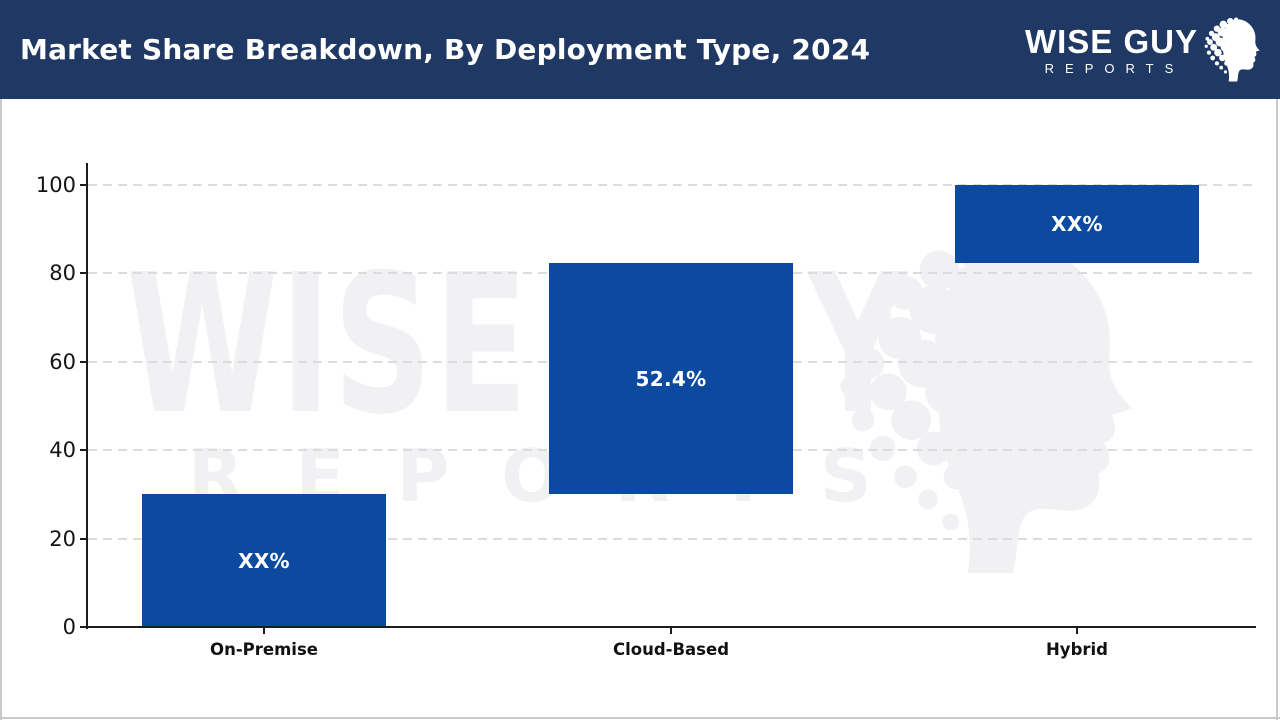 Image resolution: width=1280 pixels, height=720 pixels. I want to click on y-tick-label-100: 100, so click(55, 185).